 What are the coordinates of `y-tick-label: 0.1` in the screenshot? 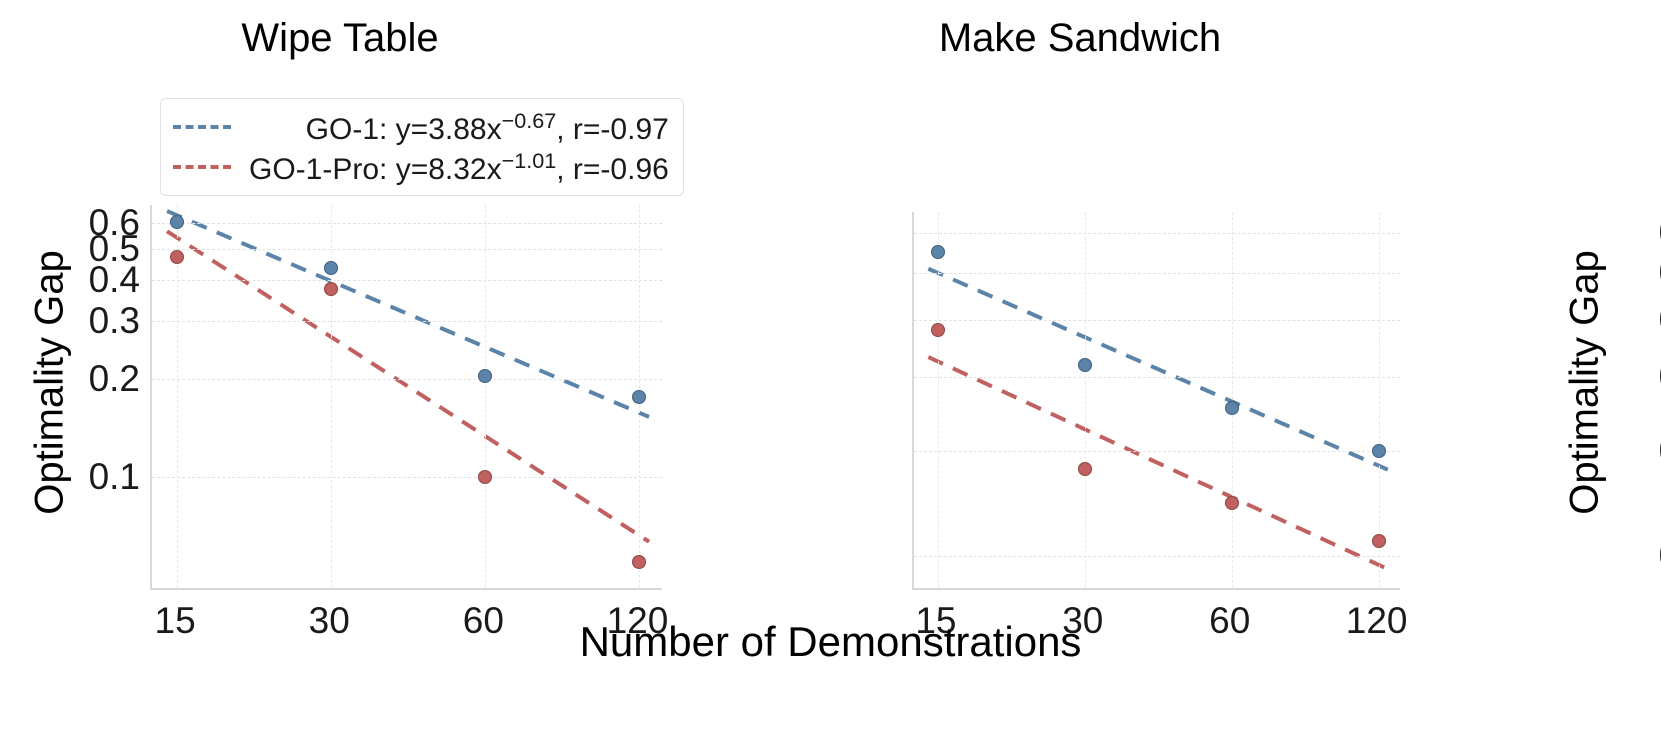 It's located at (114, 476).